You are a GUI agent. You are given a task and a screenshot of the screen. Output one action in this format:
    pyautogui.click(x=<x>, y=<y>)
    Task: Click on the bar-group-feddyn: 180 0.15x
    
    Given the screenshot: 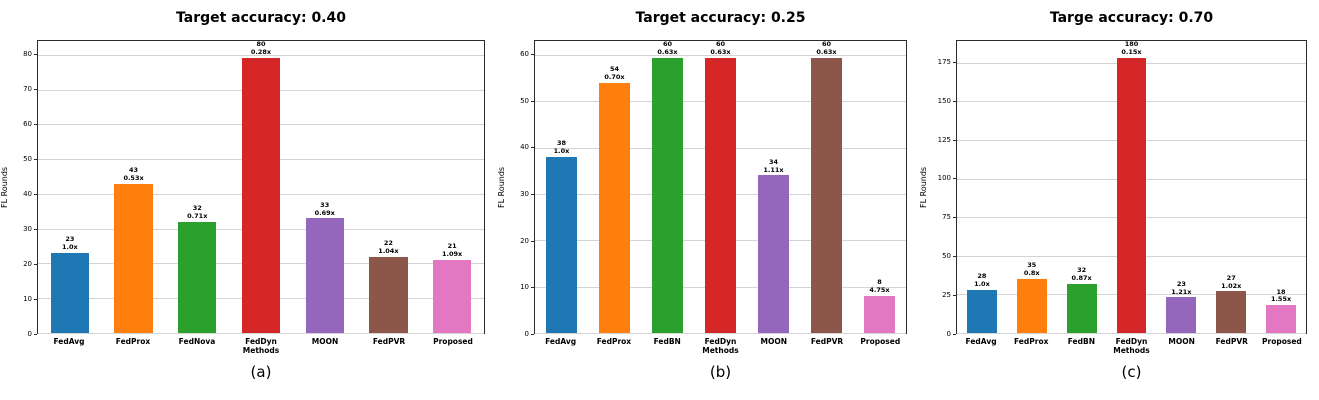 What is the action you would take?
    pyautogui.click(x=1132, y=186)
    